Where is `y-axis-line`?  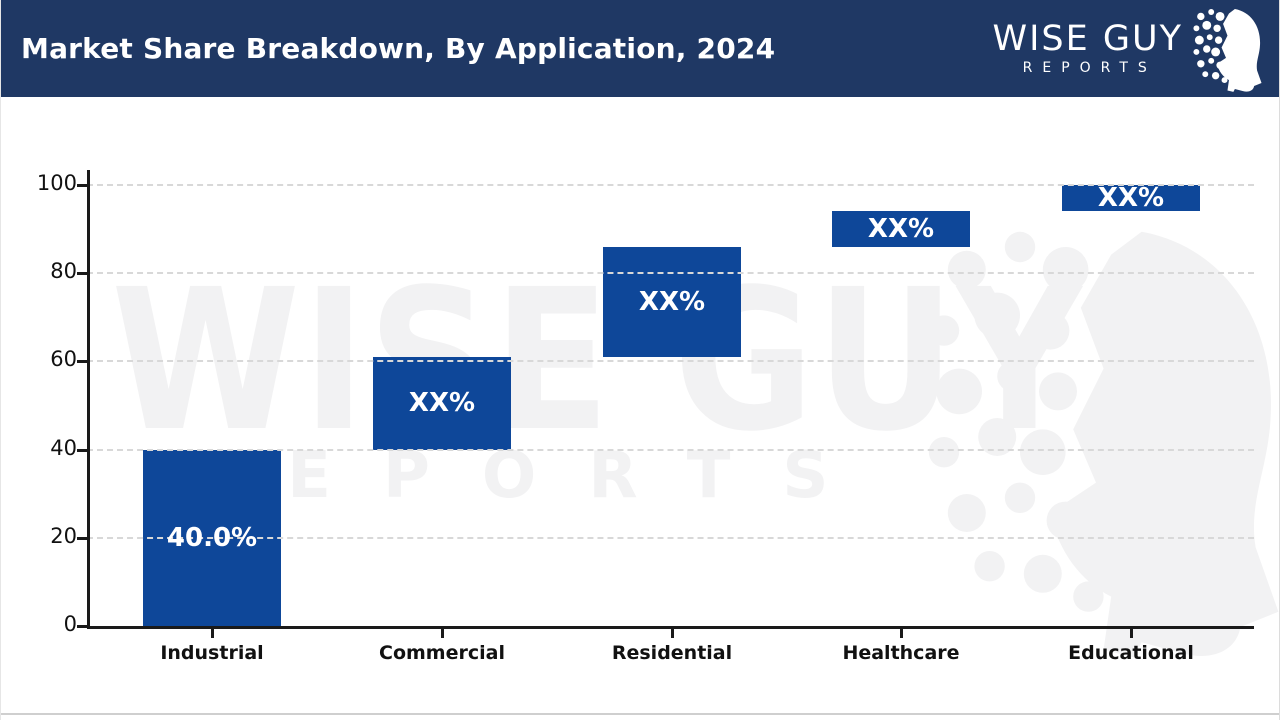 y-axis-line is located at coordinates (88, 399).